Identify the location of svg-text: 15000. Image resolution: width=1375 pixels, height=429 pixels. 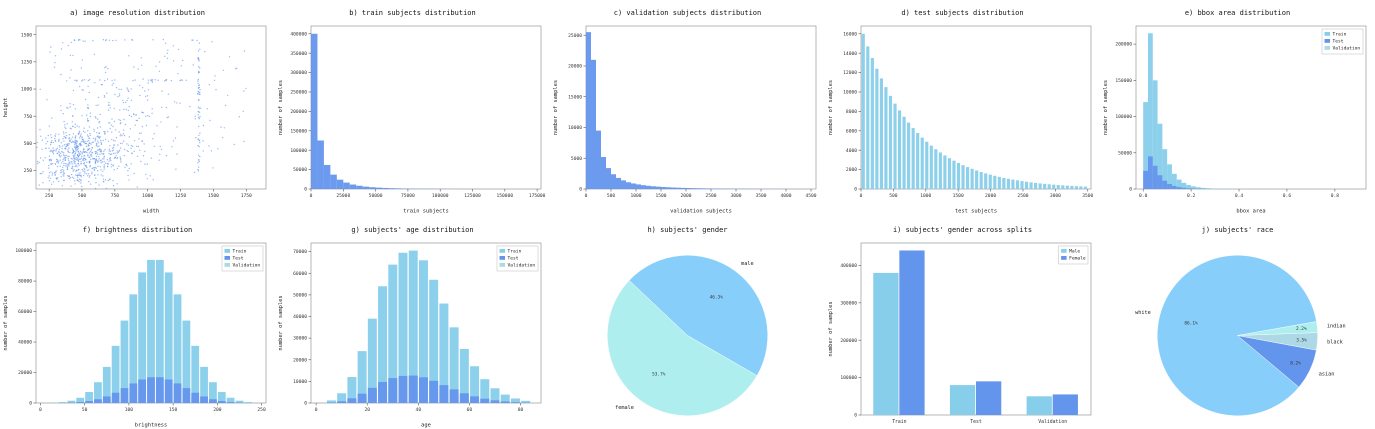
(575, 97).